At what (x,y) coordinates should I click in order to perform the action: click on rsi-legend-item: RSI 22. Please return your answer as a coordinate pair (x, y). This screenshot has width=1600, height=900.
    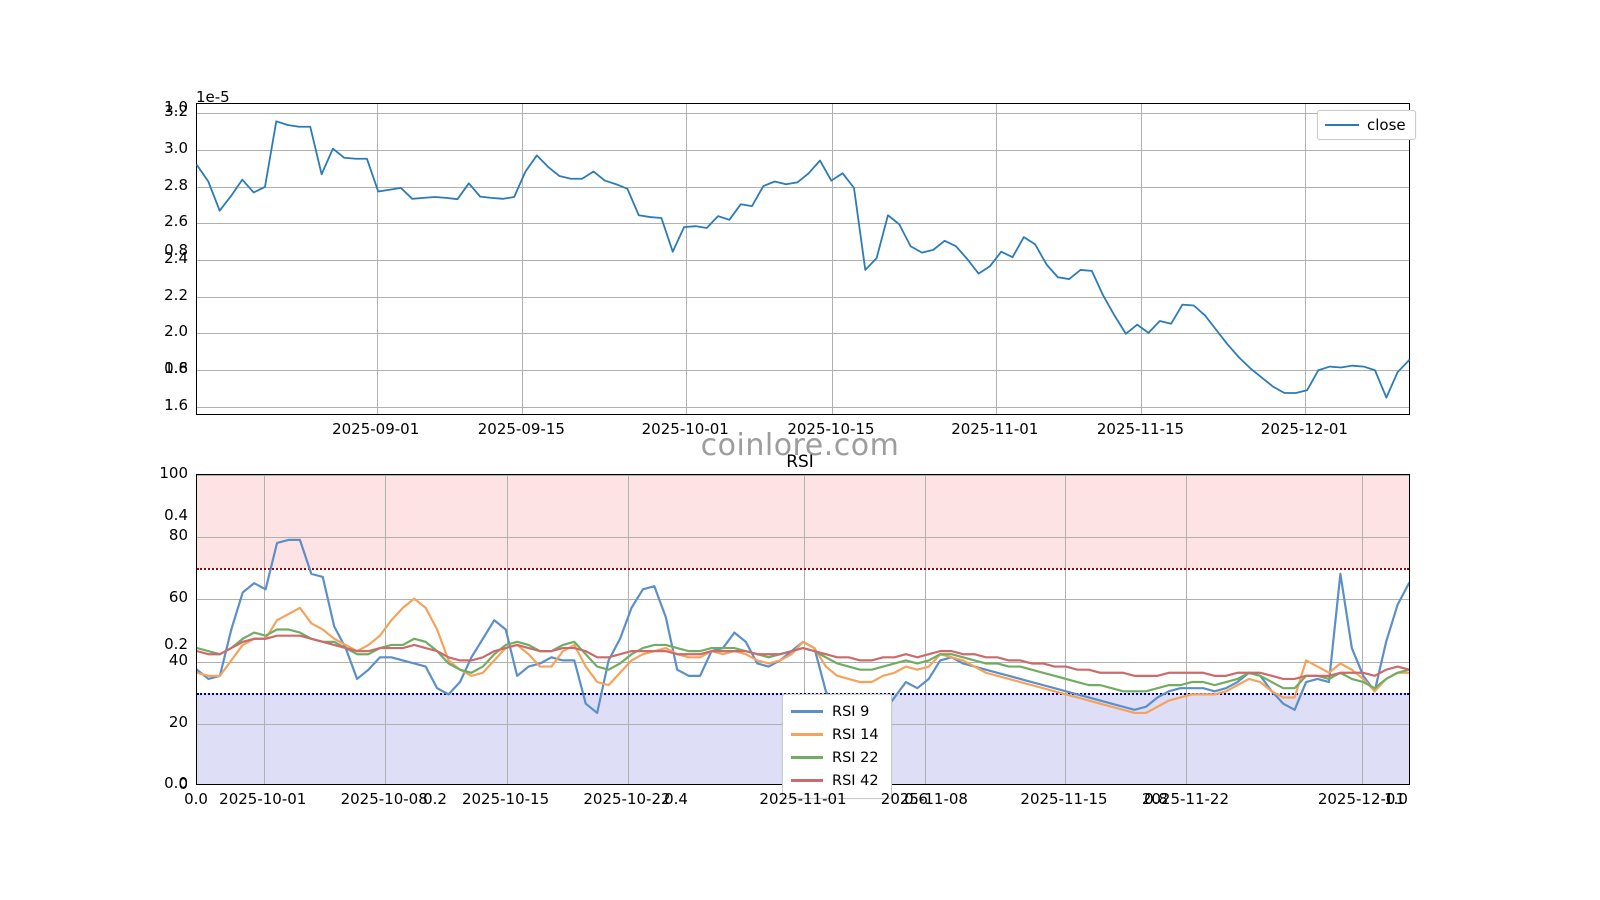
    Looking at the image, I should click on (835, 757).